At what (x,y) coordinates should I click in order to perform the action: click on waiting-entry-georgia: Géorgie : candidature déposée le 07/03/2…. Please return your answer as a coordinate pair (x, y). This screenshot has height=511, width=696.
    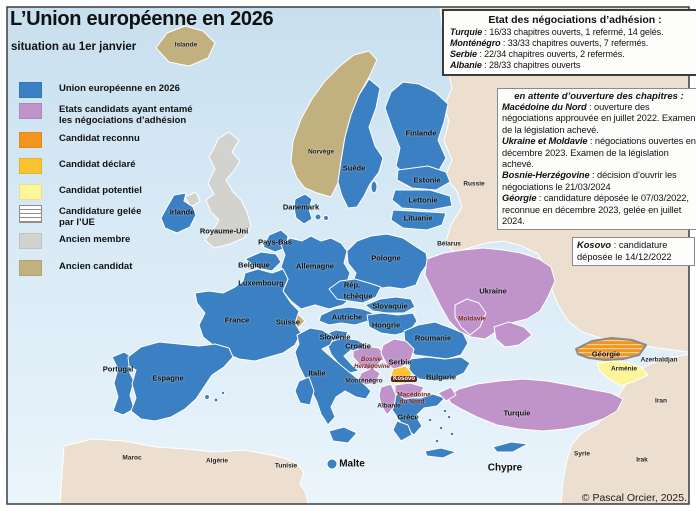
    Looking at the image, I should click on (595, 210).